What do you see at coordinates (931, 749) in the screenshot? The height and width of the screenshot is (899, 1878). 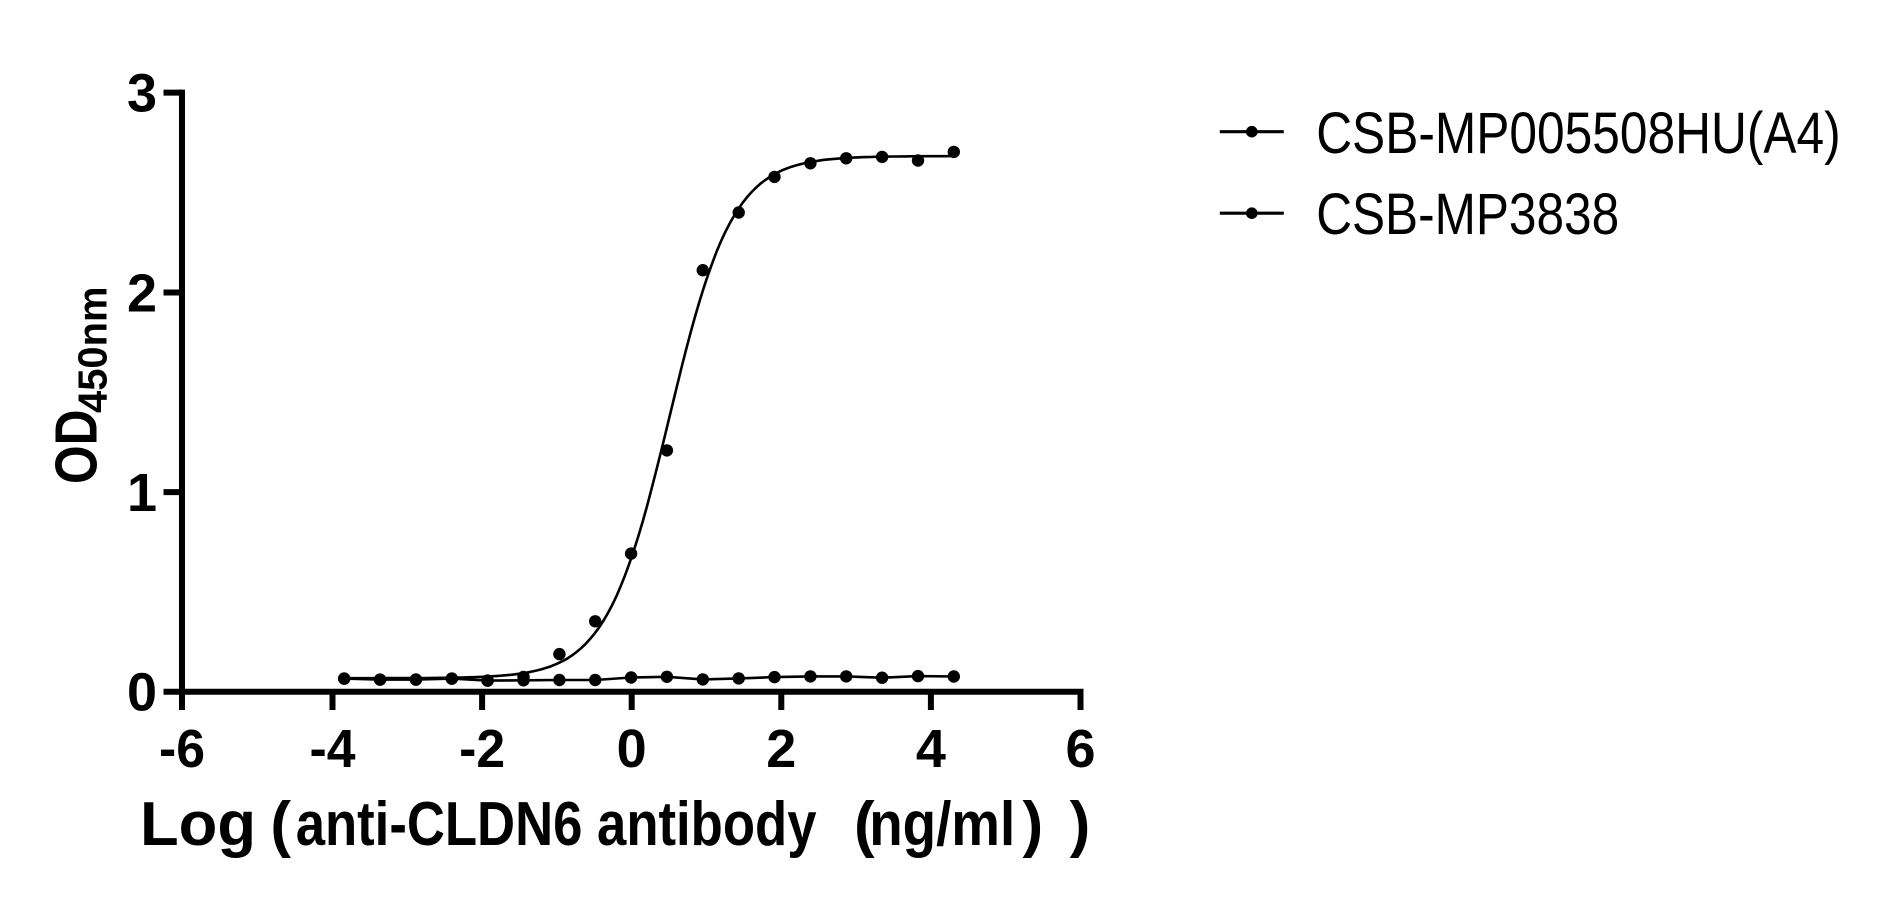 I see `svg-text: 4` at bounding box center [931, 749].